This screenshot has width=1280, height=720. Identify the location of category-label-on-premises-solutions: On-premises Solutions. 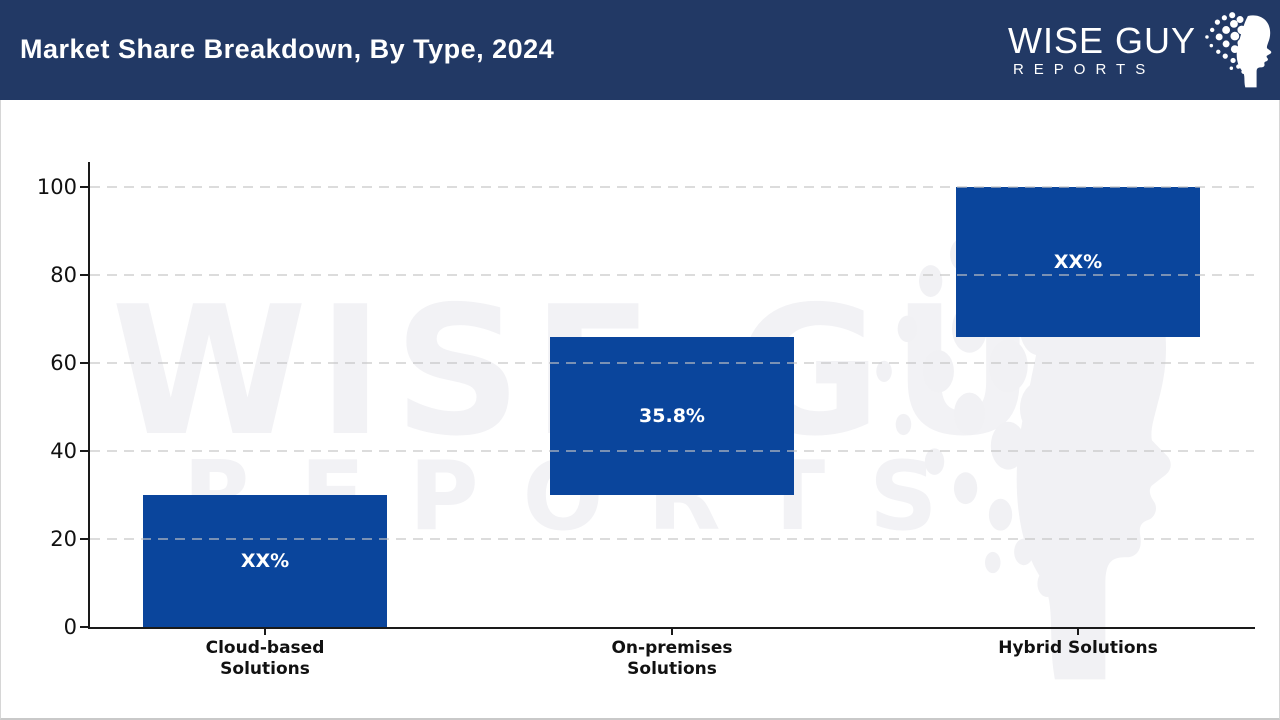
(672, 658).